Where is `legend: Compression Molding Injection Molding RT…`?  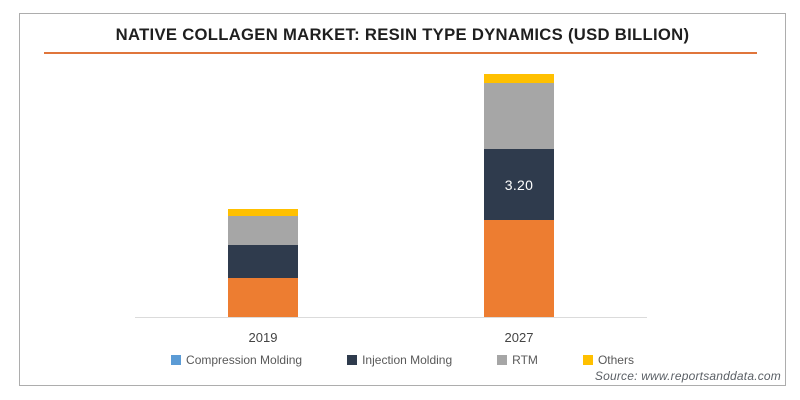
legend: Compression Molding Injection Molding RT… is located at coordinates (402, 360).